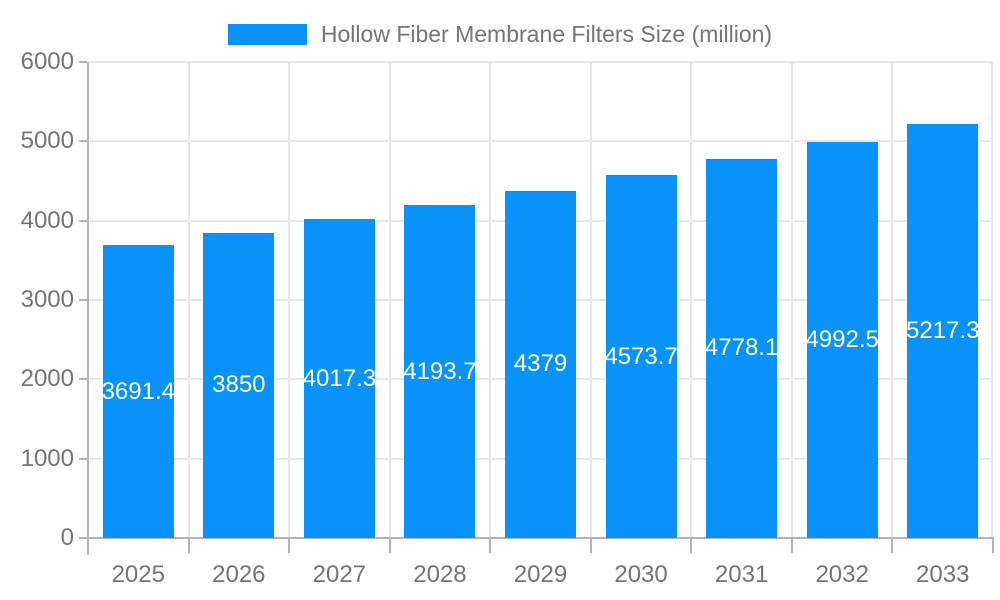  What do you see at coordinates (88, 308) in the screenshot?
I see `y-axis-line` at bounding box center [88, 308].